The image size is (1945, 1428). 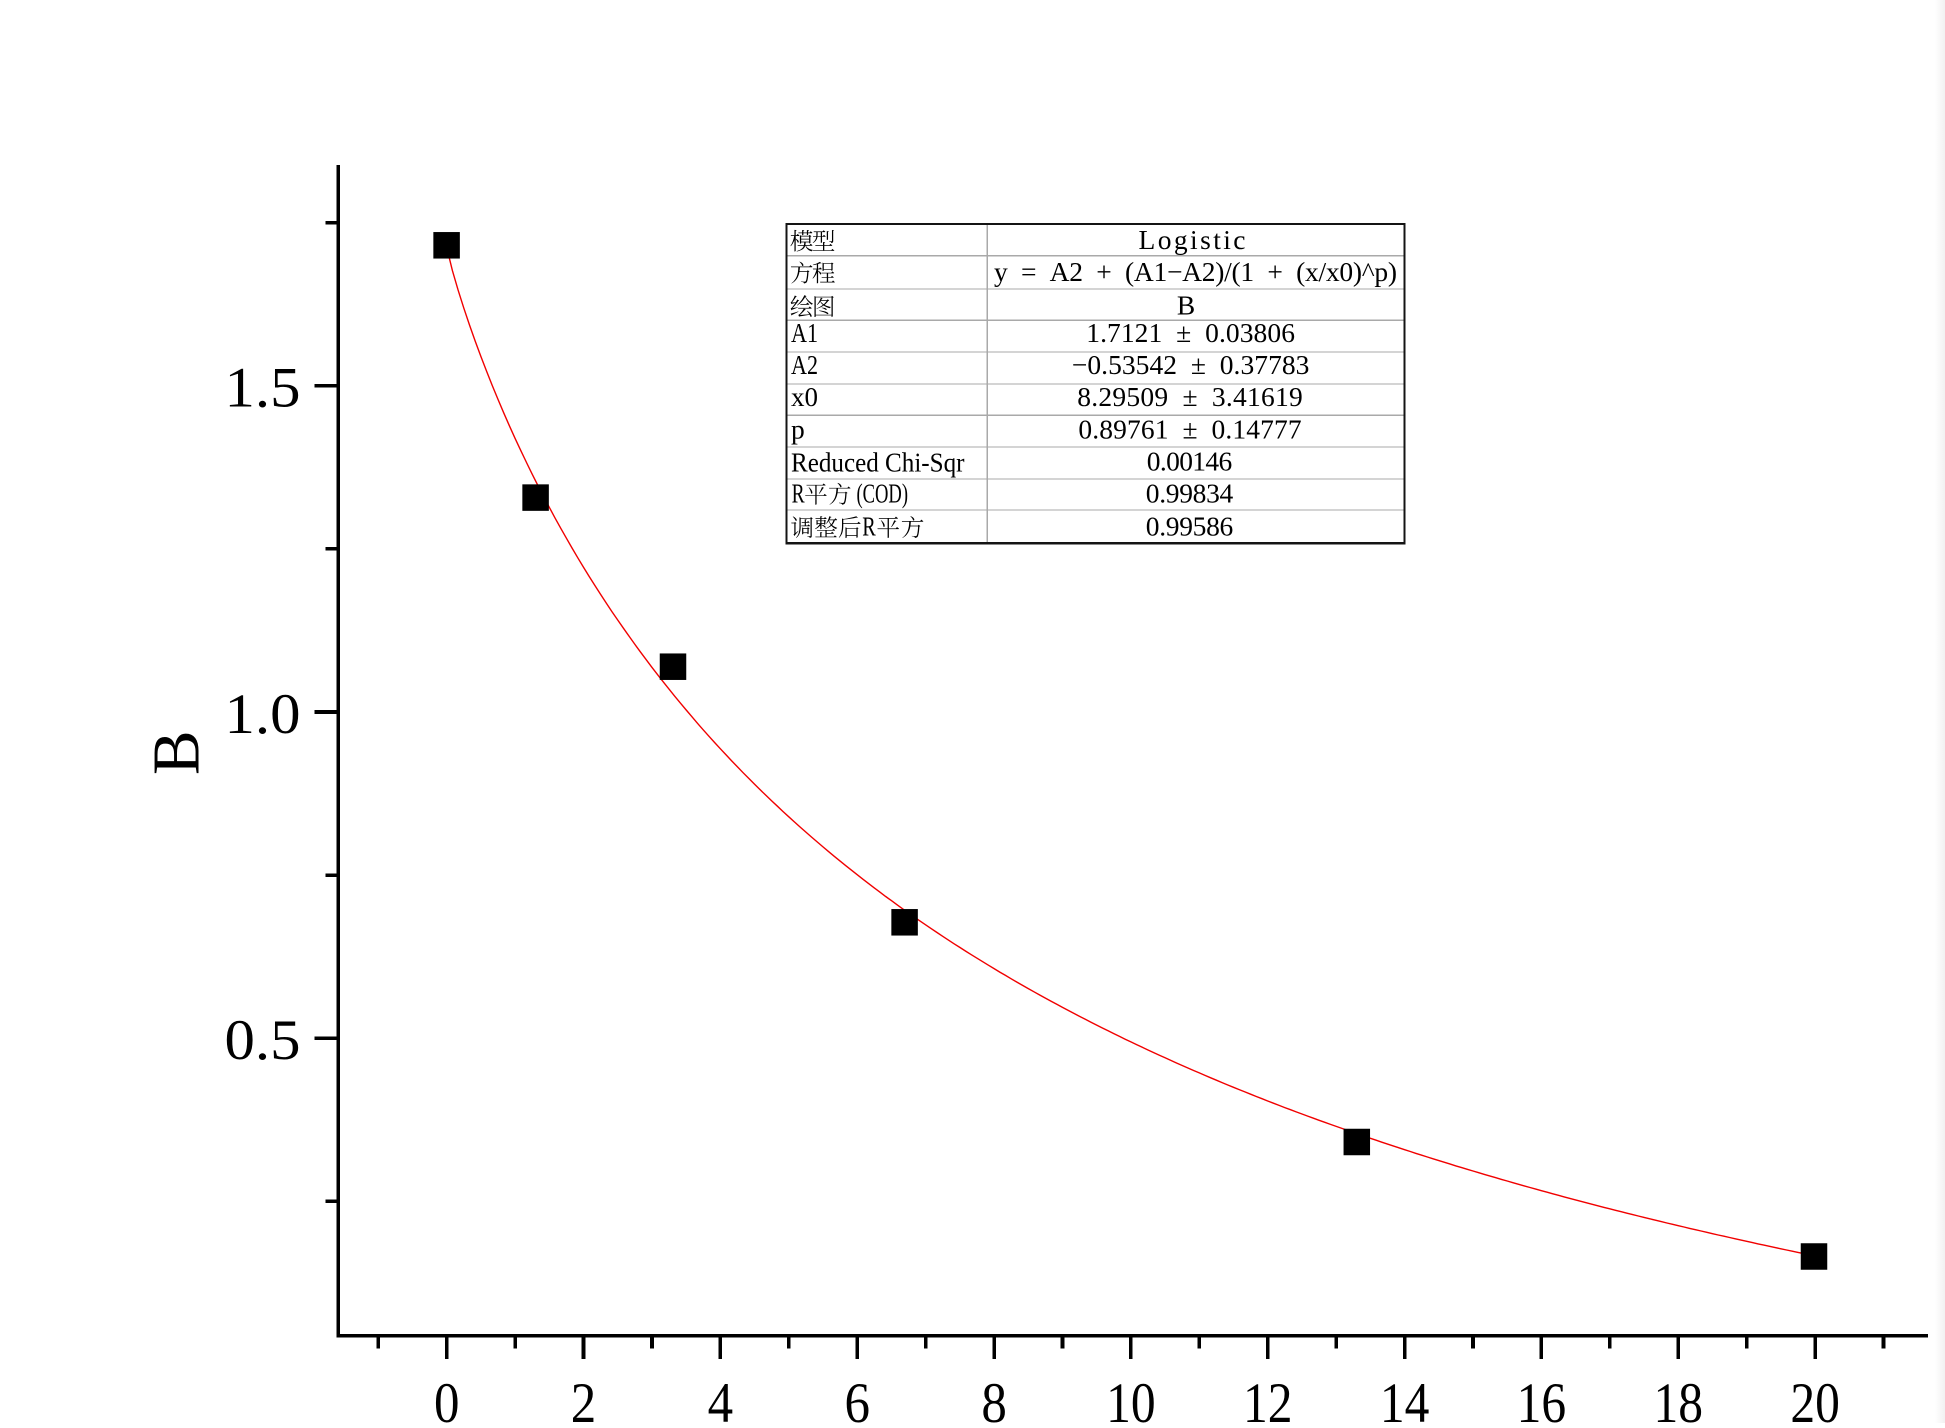 What do you see at coordinates (1405, 1397) in the screenshot?
I see `svg-text: 14` at bounding box center [1405, 1397].